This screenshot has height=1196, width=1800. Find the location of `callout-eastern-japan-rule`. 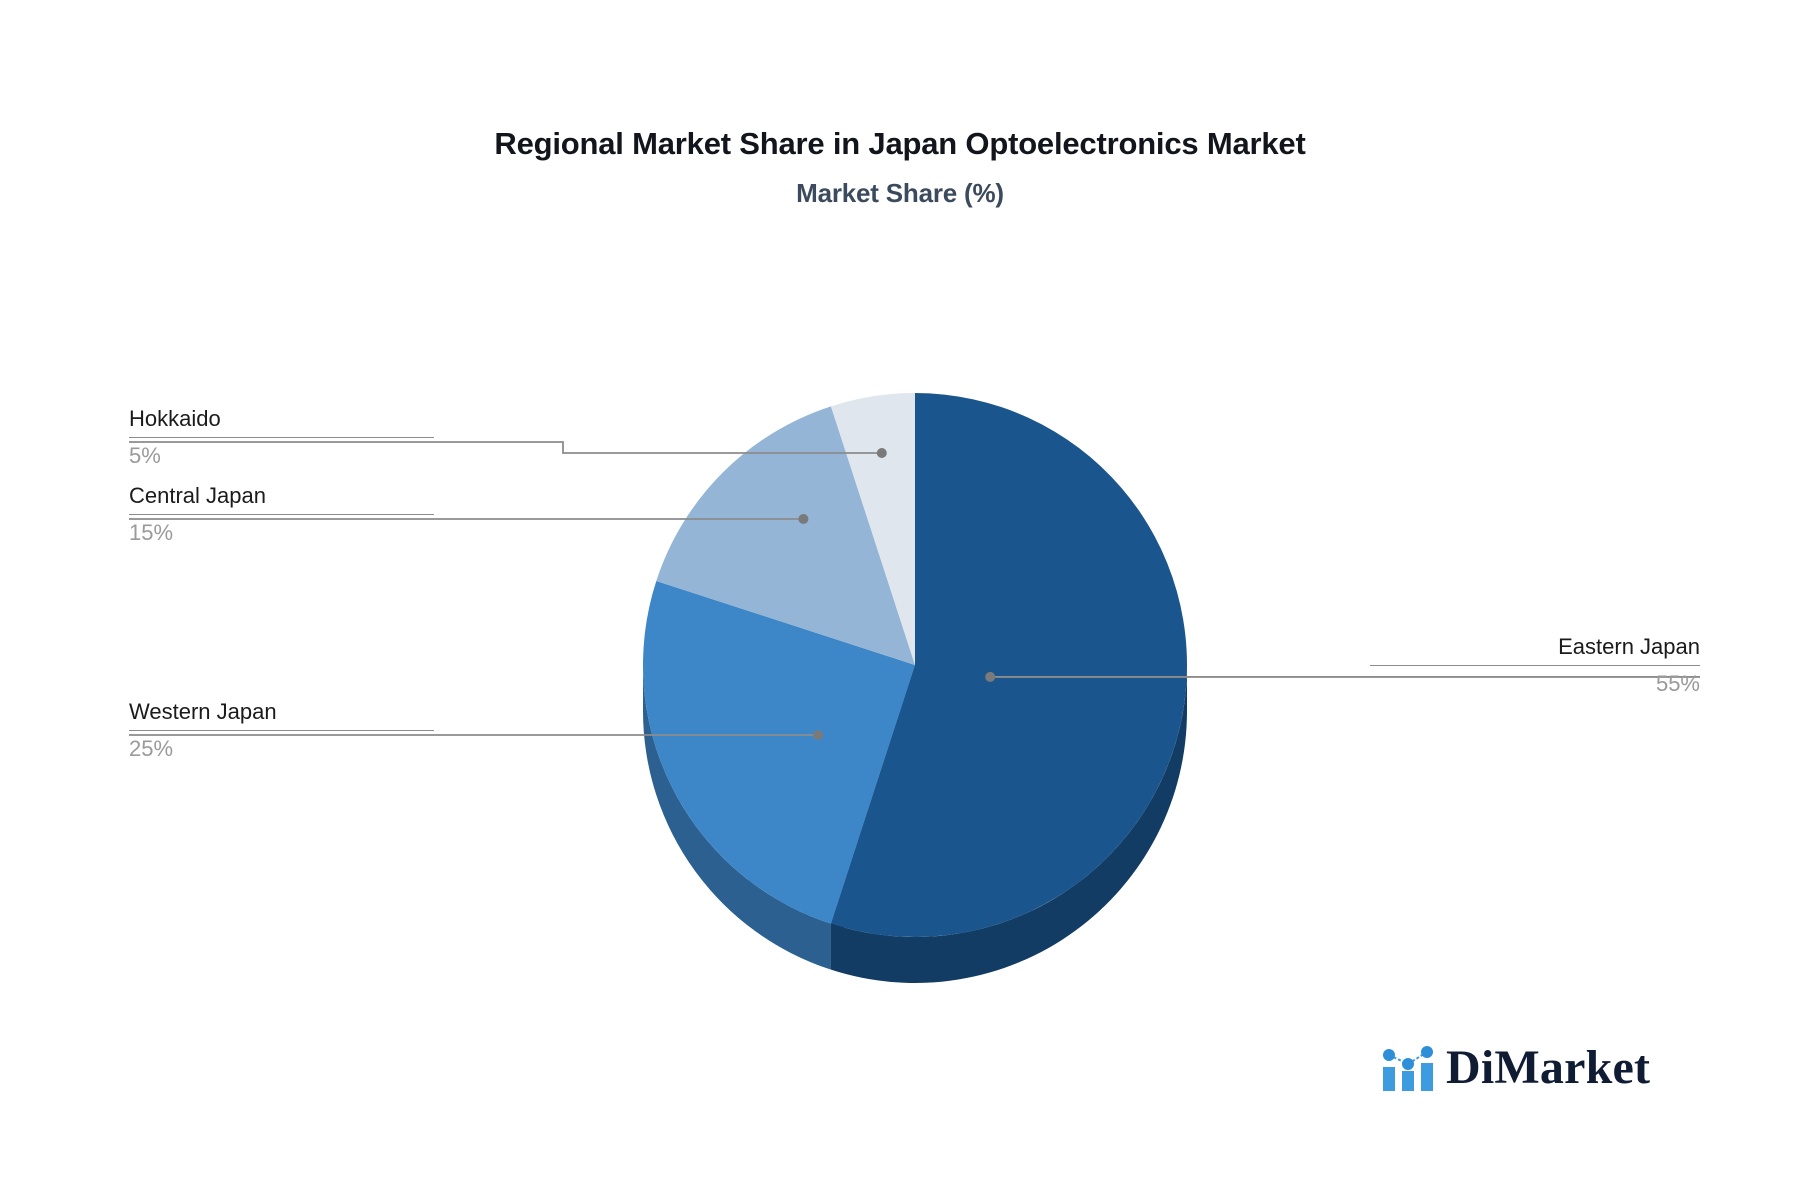

callout-eastern-japan-rule is located at coordinates (1535, 665).